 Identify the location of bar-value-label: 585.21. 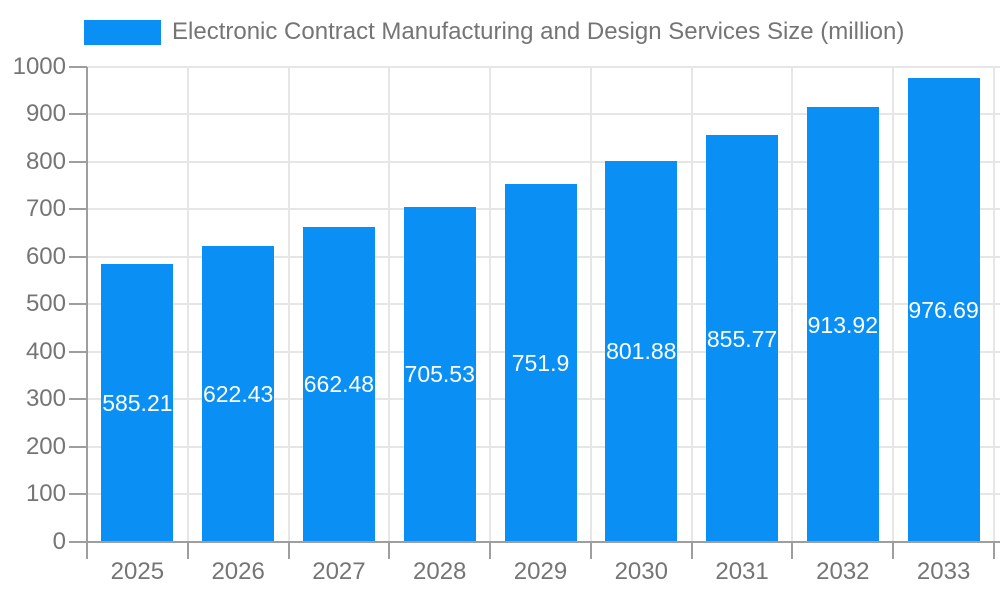
(137, 402).